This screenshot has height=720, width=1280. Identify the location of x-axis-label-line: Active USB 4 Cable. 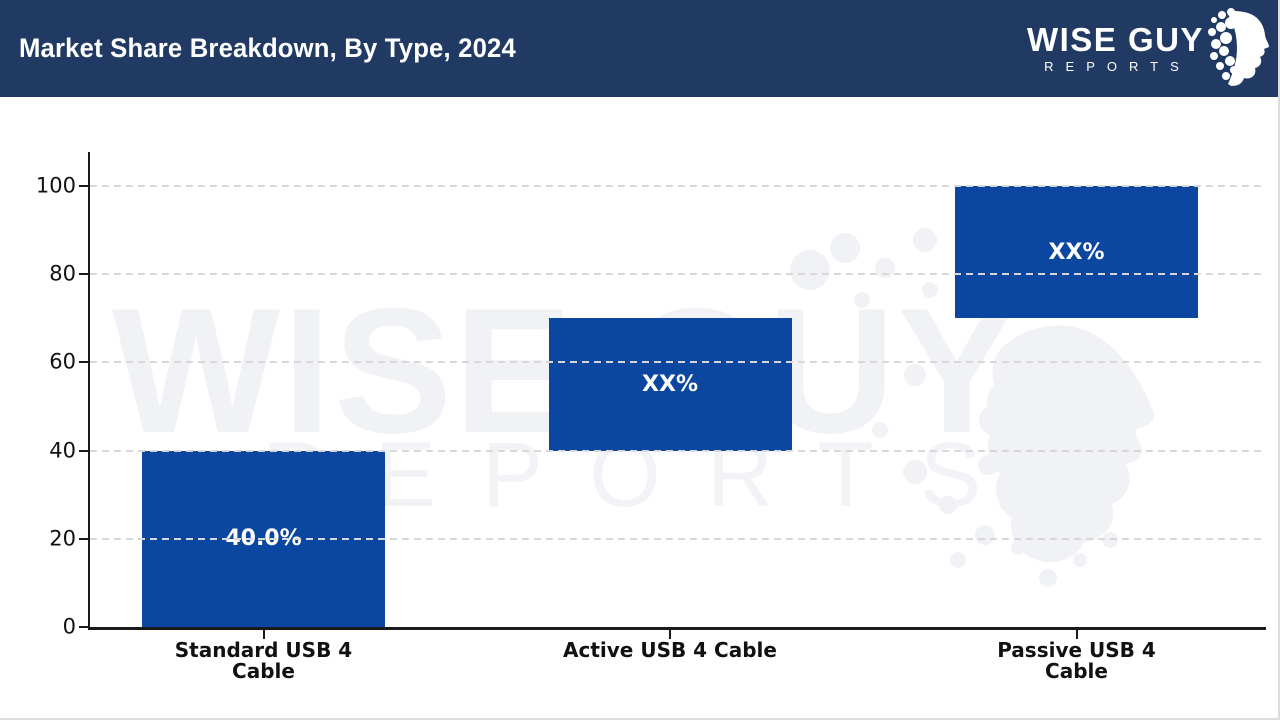
(670, 650).